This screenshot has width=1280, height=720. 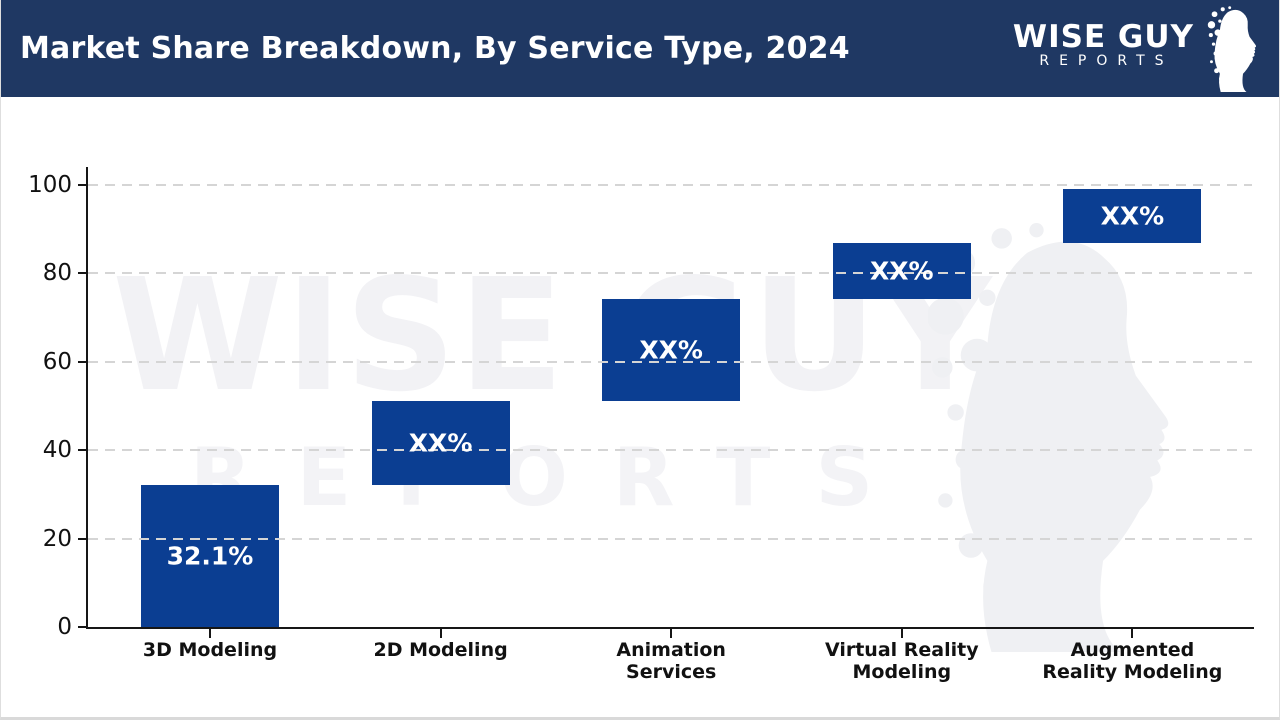 What do you see at coordinates (1106, 61) in the screenshot?
I see `logo-reports-text: REPORTS` at bounding box center [1106, 61].